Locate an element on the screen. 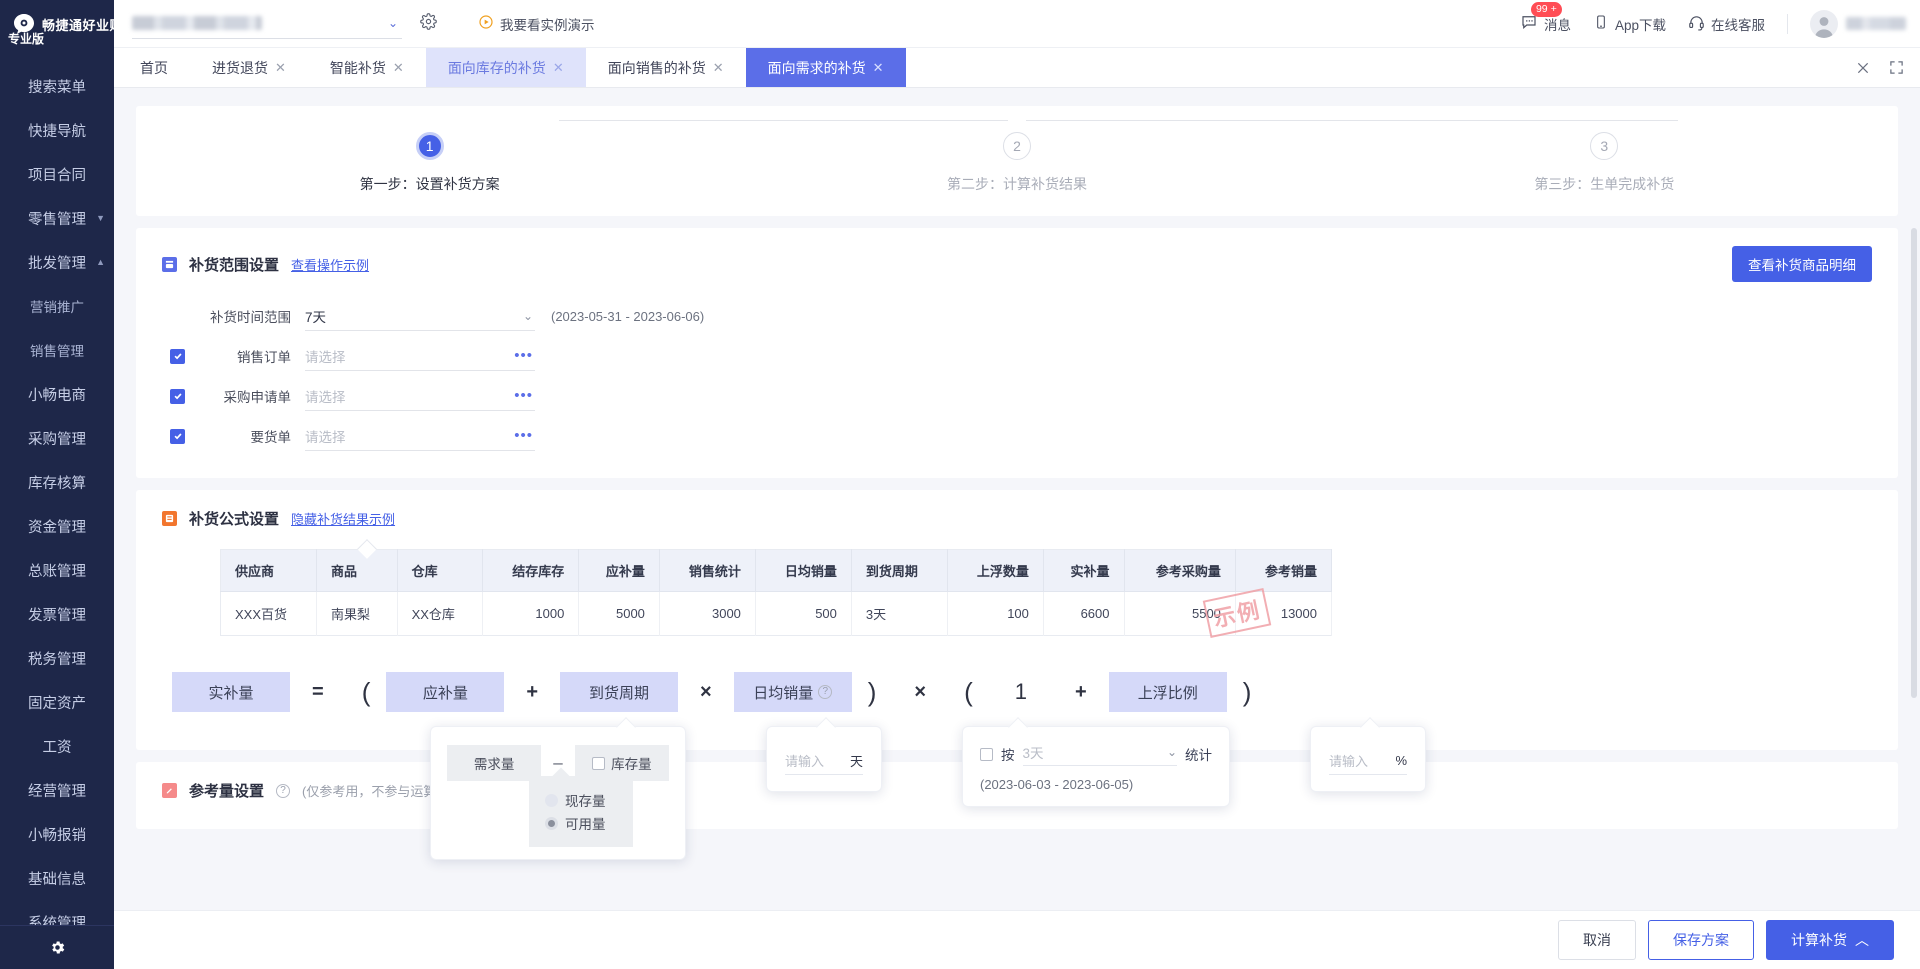 This screenshot has height=969, width=1920. sidebar-item-10: 资金管理 is located at coordinates (57, 526).